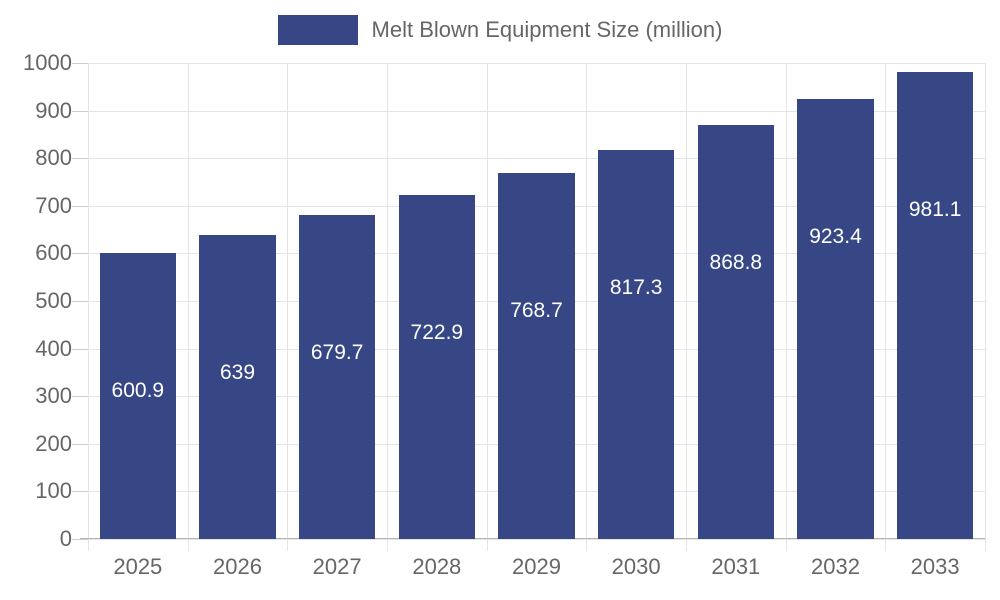 The height and width of the screenshot is (600, 1000). Describe the element at coordinates (53, 158) in the screenshot. I see `y-axis-tick-label: 800` at that location.